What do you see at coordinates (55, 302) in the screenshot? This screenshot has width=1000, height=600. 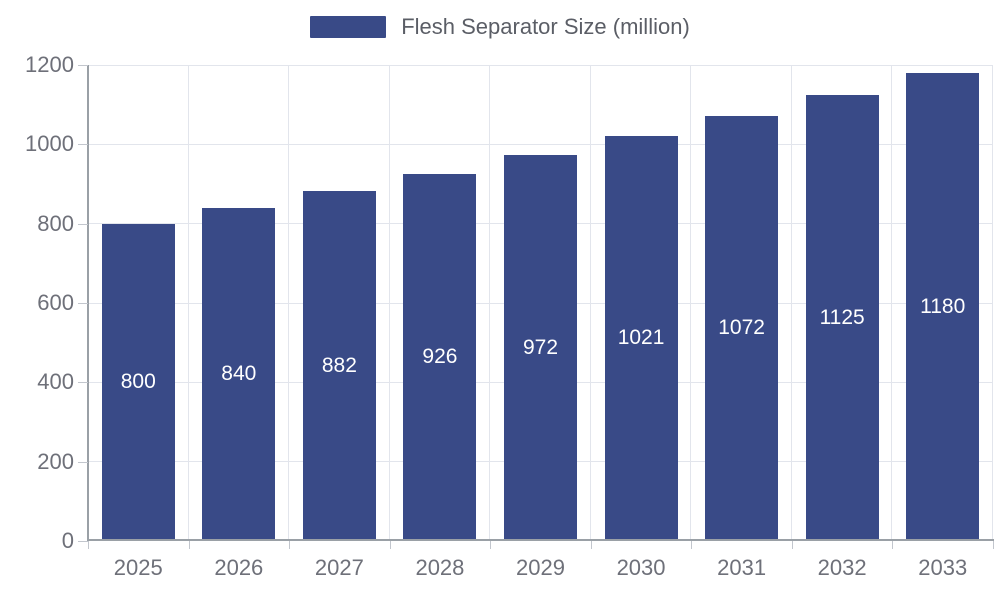 I see `y-axis-tick-label: 600` at bounding box center [55, 302].